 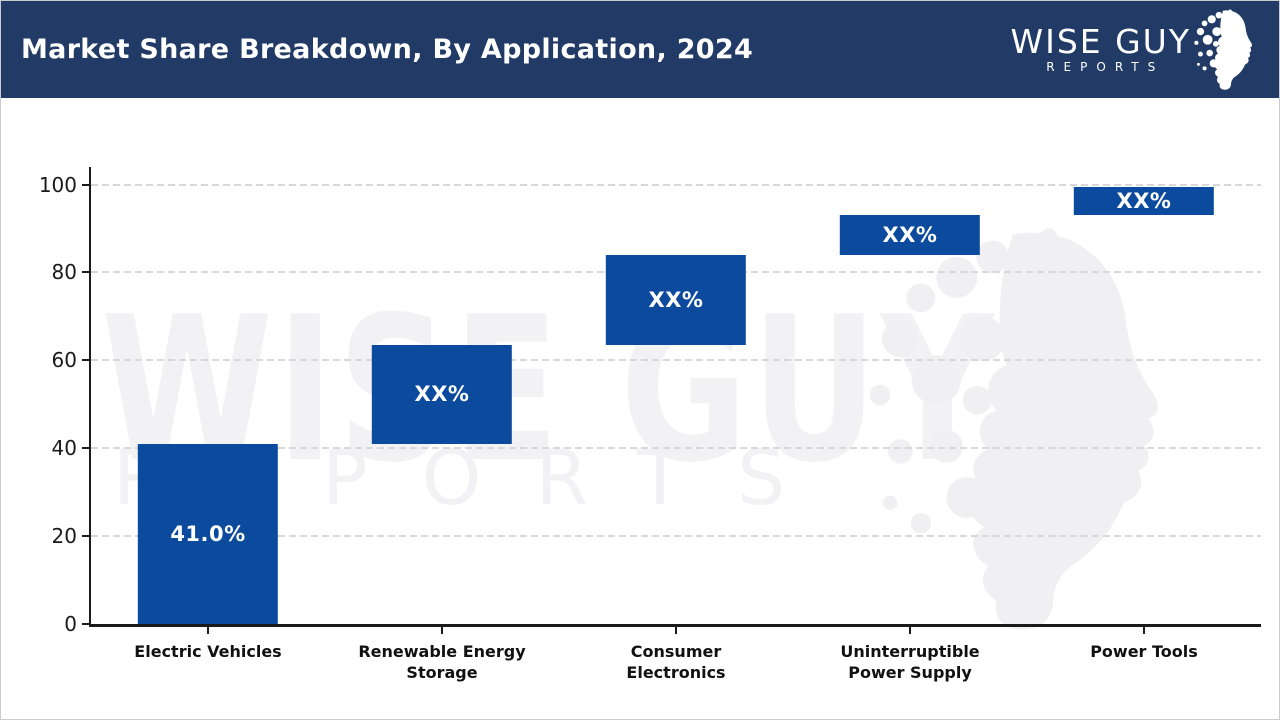 I want to click on y-tick-label-40: 40, so click(x=64, y=448).